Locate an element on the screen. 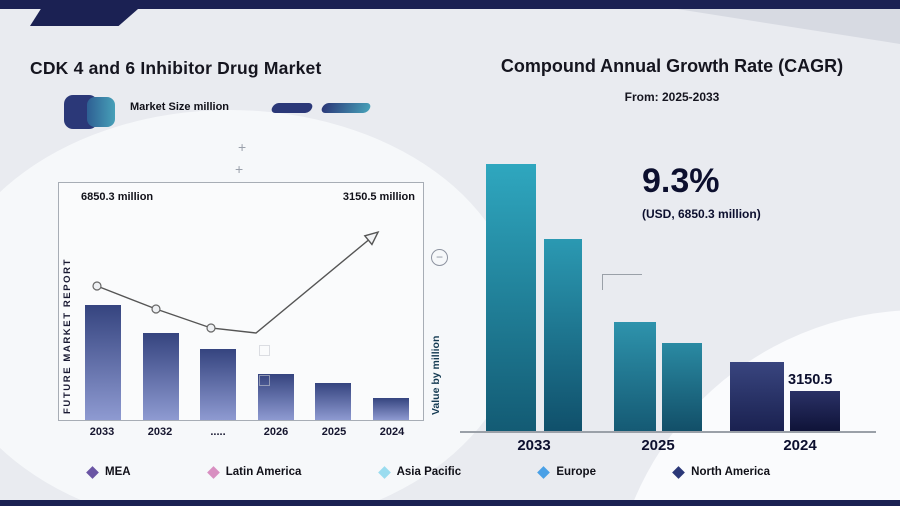 Image resolution: width=900 pixels, height=506 pixels. legend-item-mea: MEA is located at coordinates (108, 472).